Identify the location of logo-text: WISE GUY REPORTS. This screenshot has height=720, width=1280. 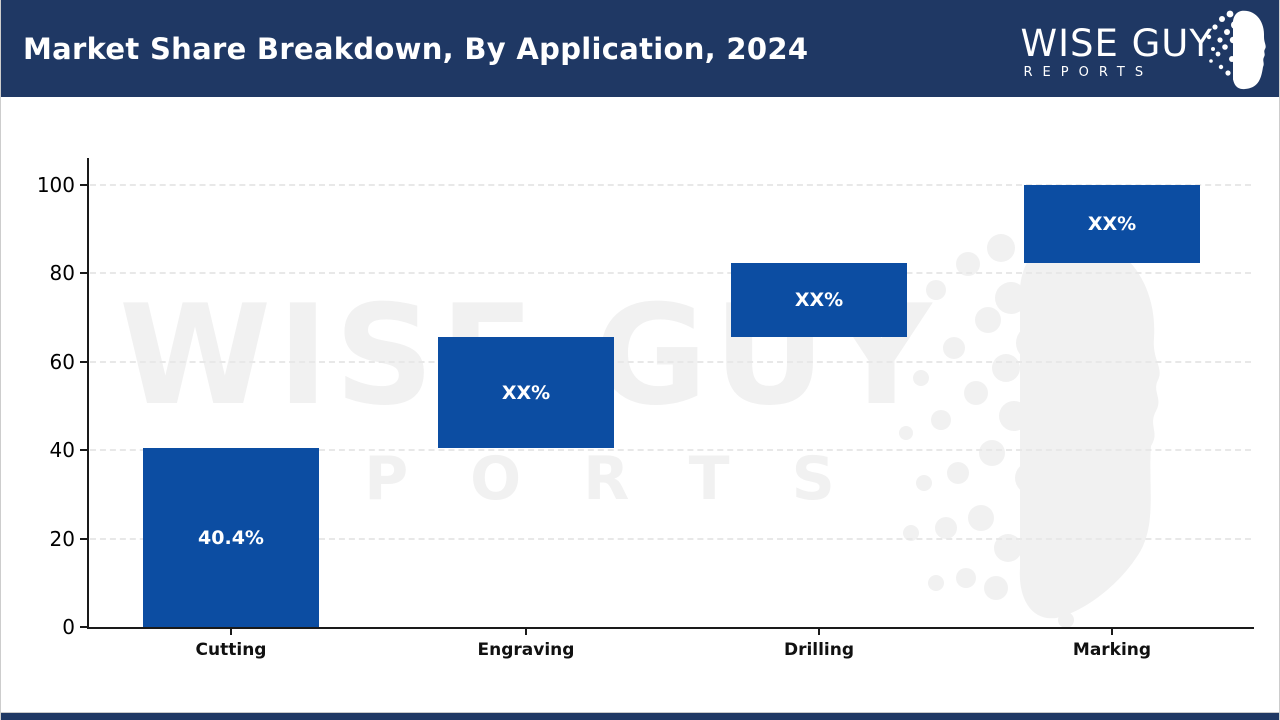
(1117, 52).